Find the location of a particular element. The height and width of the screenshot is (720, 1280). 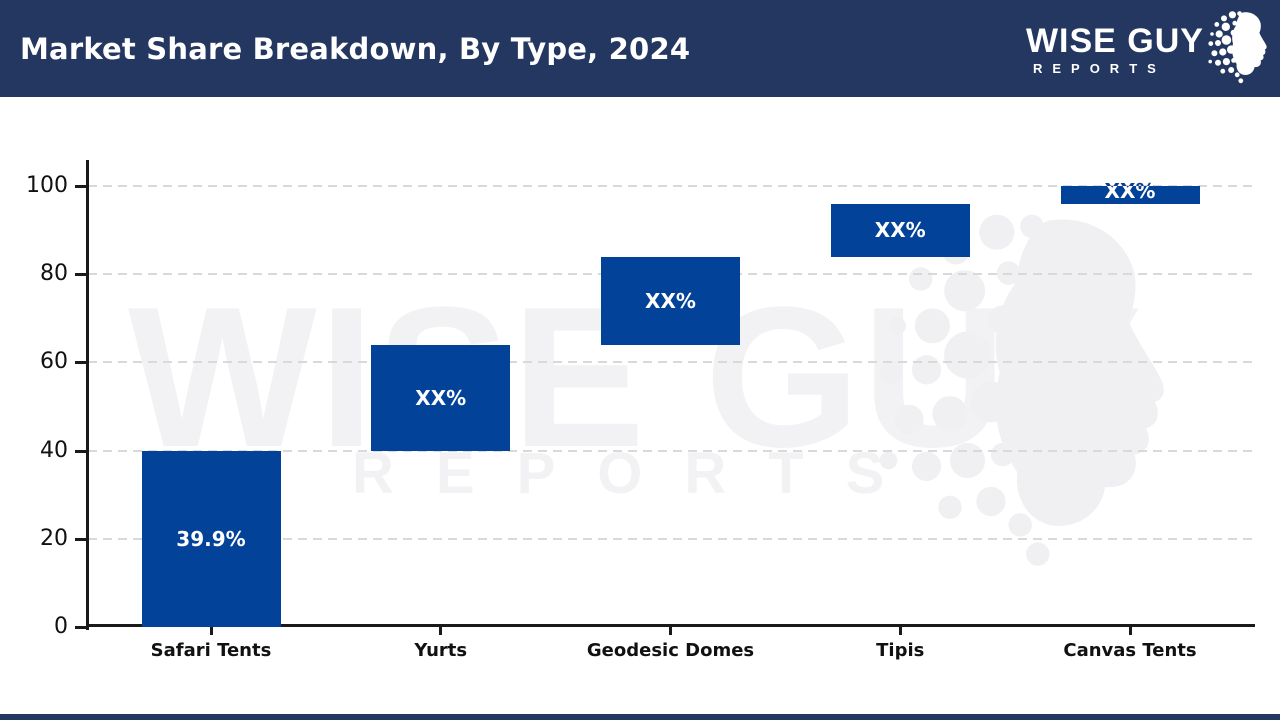

x-axis-line is located at coordinates (670, 625).